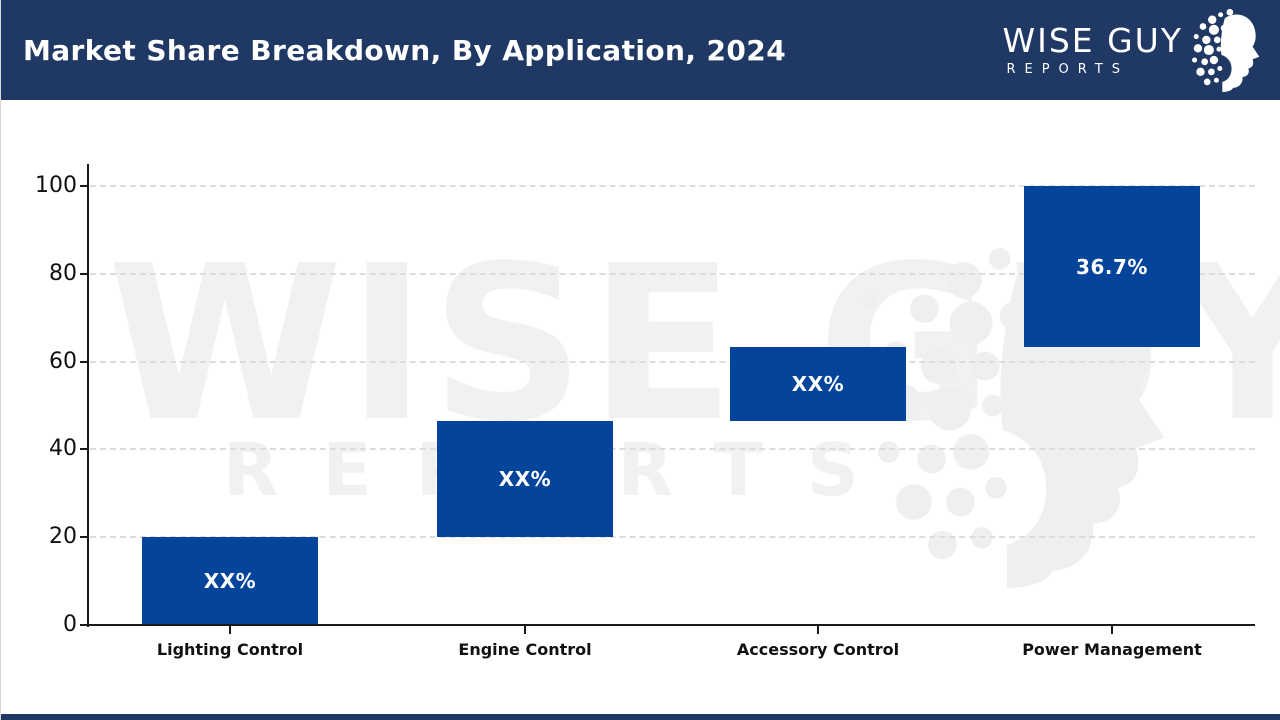  I want to click on y-tick-label-20: 20, so click(63, 537).